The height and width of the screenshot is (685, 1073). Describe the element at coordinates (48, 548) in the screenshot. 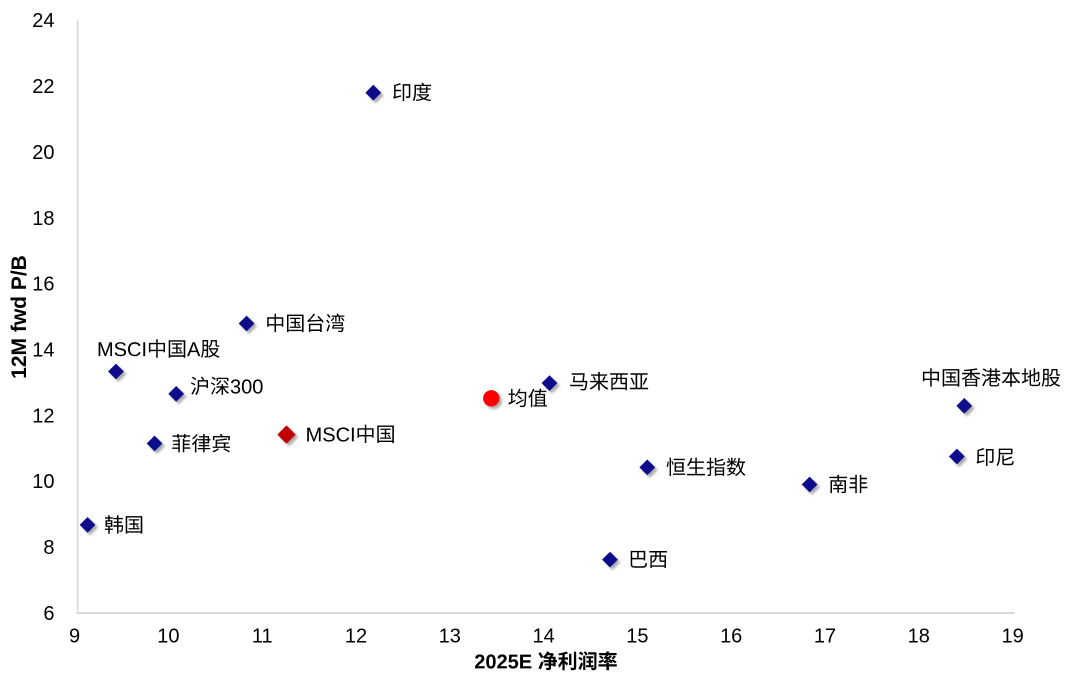

I see `svg-text: 8` at that location.